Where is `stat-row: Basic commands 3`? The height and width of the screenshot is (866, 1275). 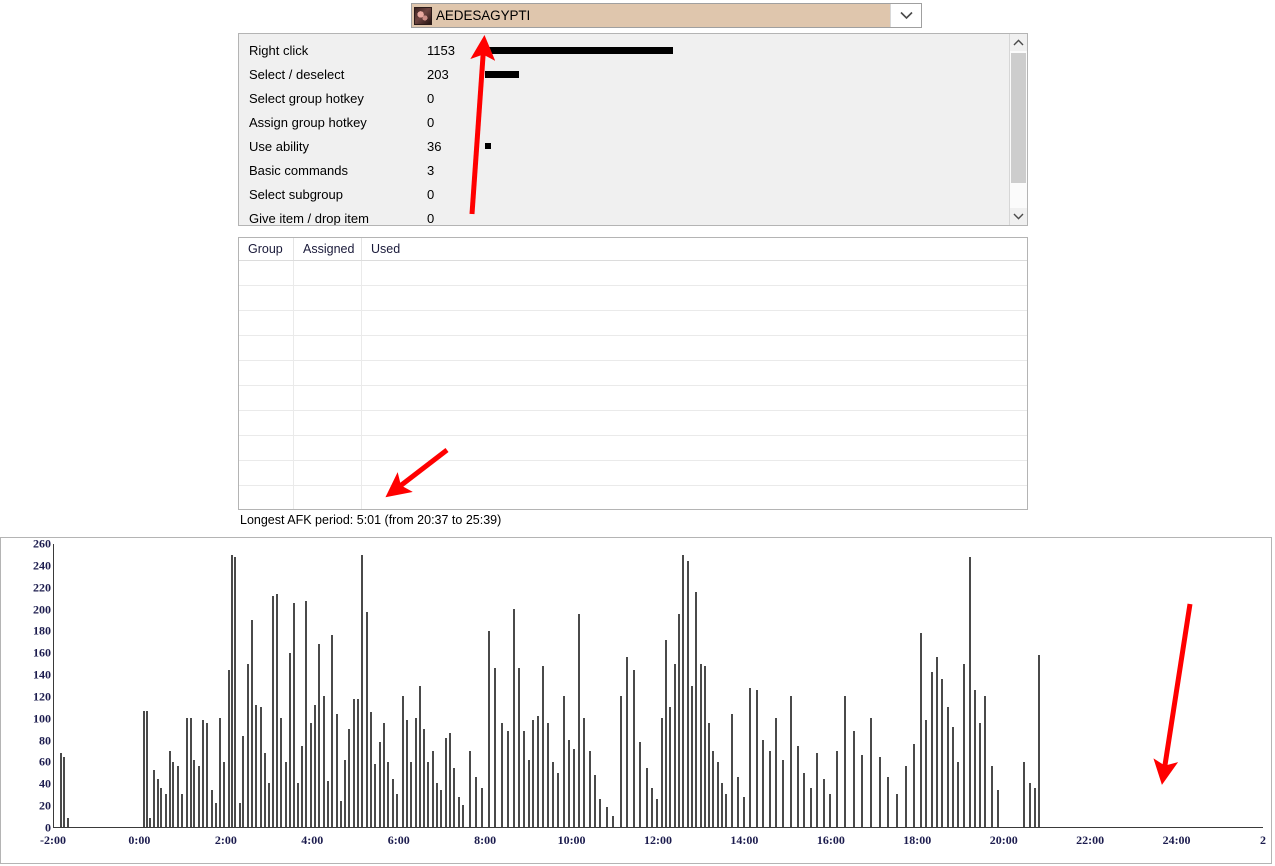
stat-row: Basic commands 3 is located at coordinates (624, 170).